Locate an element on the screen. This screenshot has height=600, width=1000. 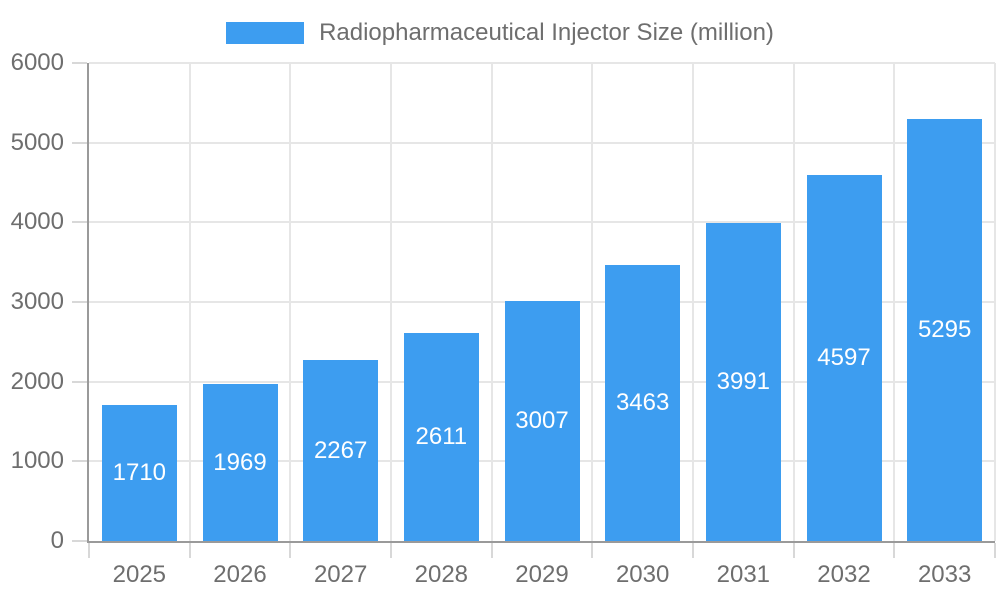
bar-value-label: 1969 is located at coordinates (240, 462).